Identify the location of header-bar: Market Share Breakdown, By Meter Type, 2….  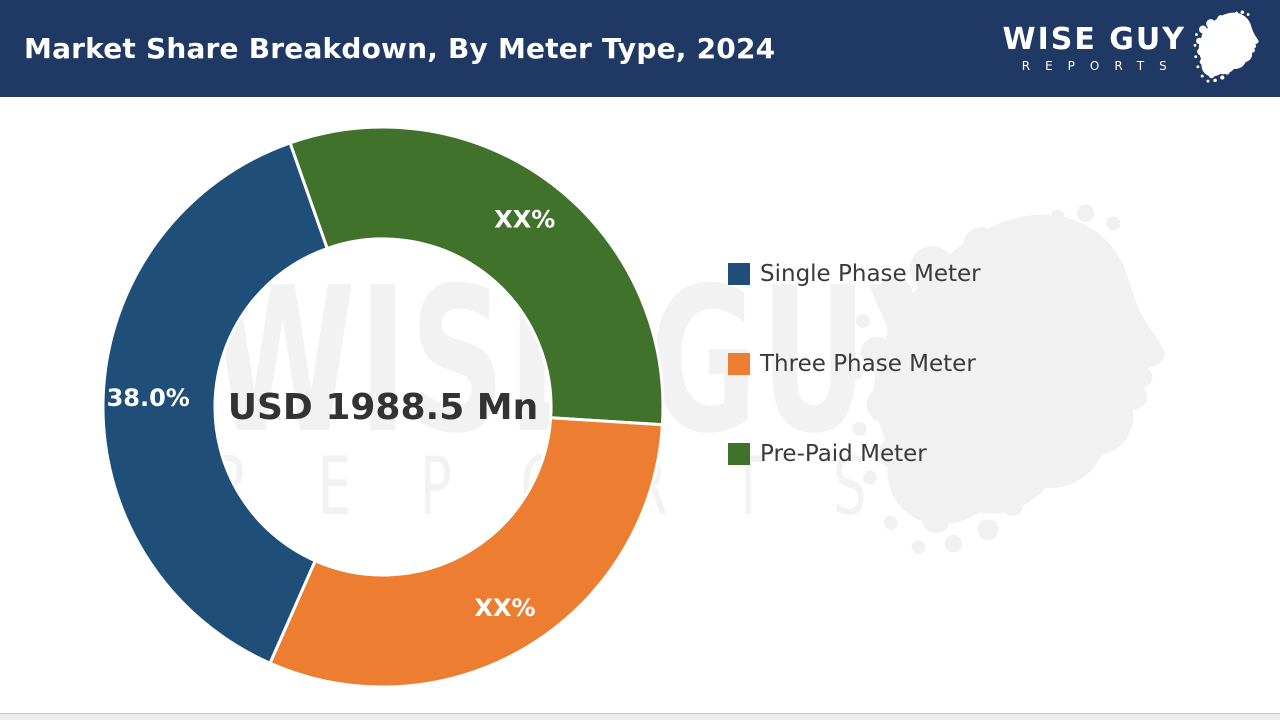
(640, 48).